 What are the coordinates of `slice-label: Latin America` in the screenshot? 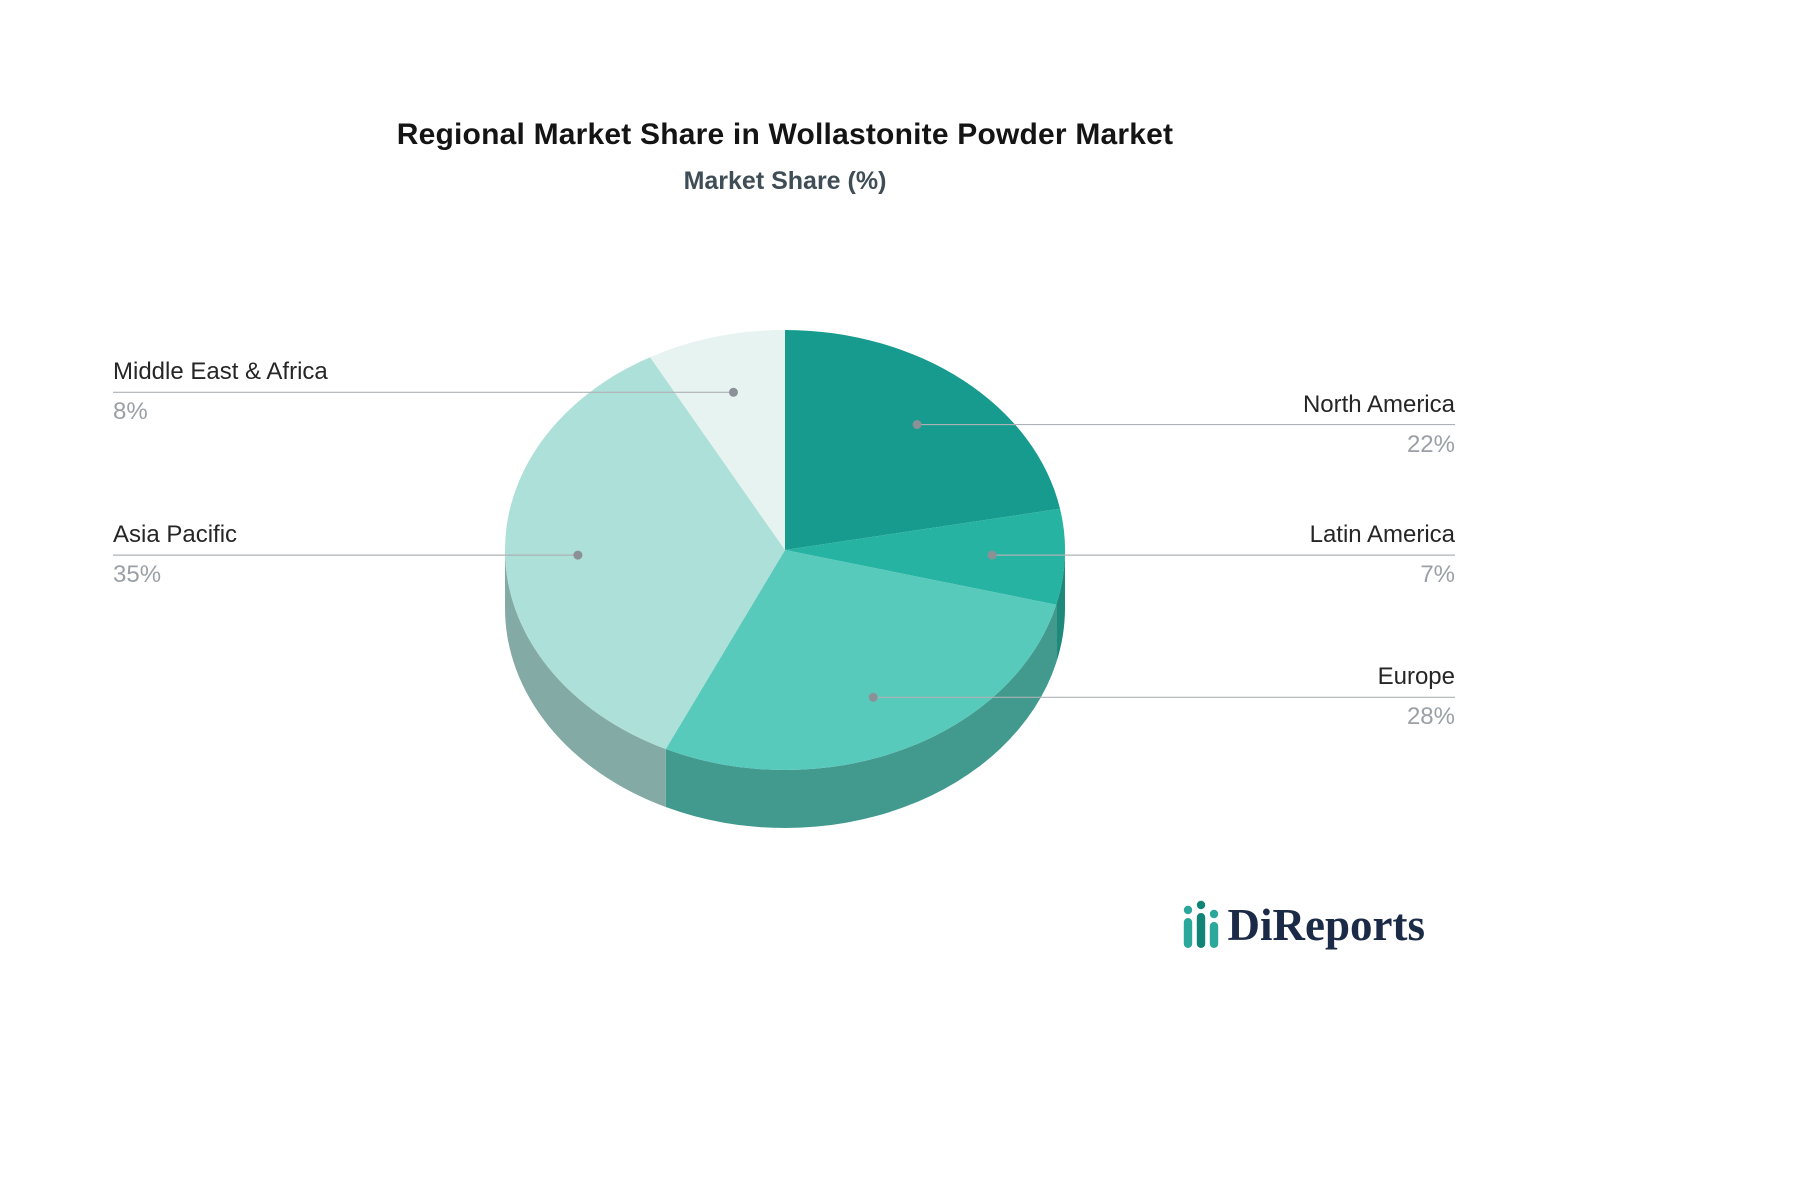 It's located at (1382, 534).